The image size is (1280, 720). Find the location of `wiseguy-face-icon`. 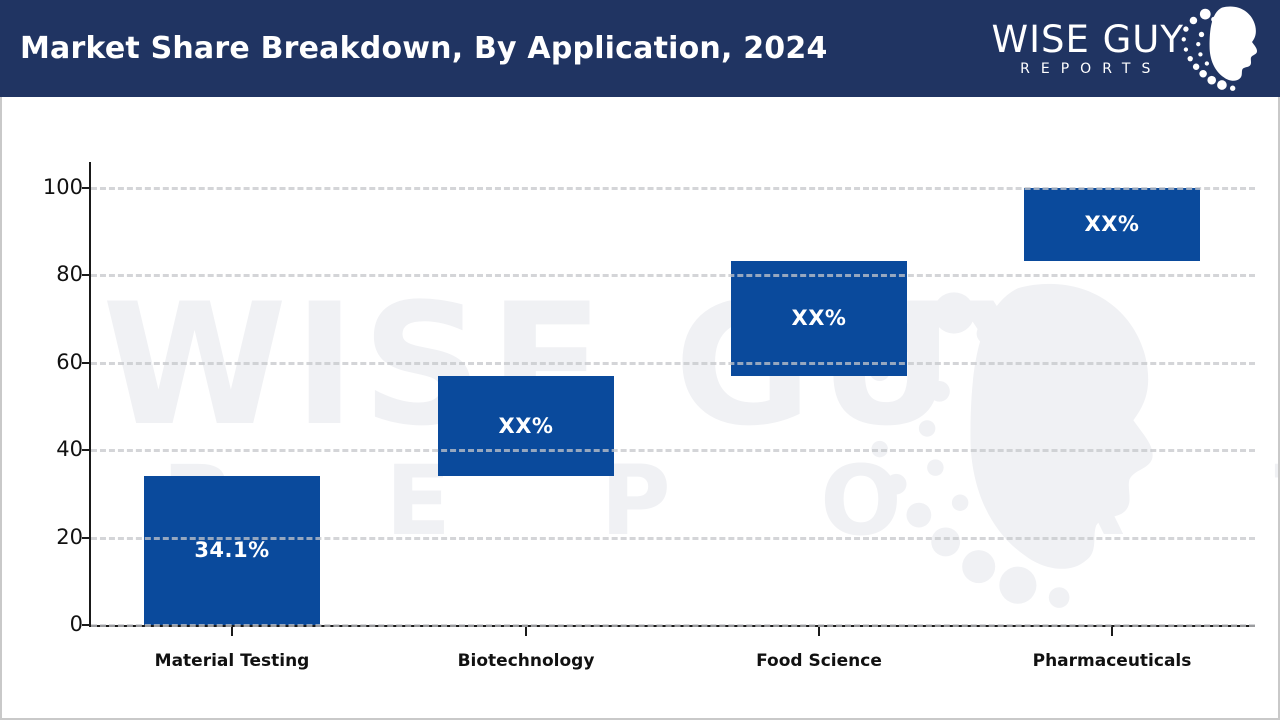

wiseguy-face-icon is located at coordinates (1219, 48).